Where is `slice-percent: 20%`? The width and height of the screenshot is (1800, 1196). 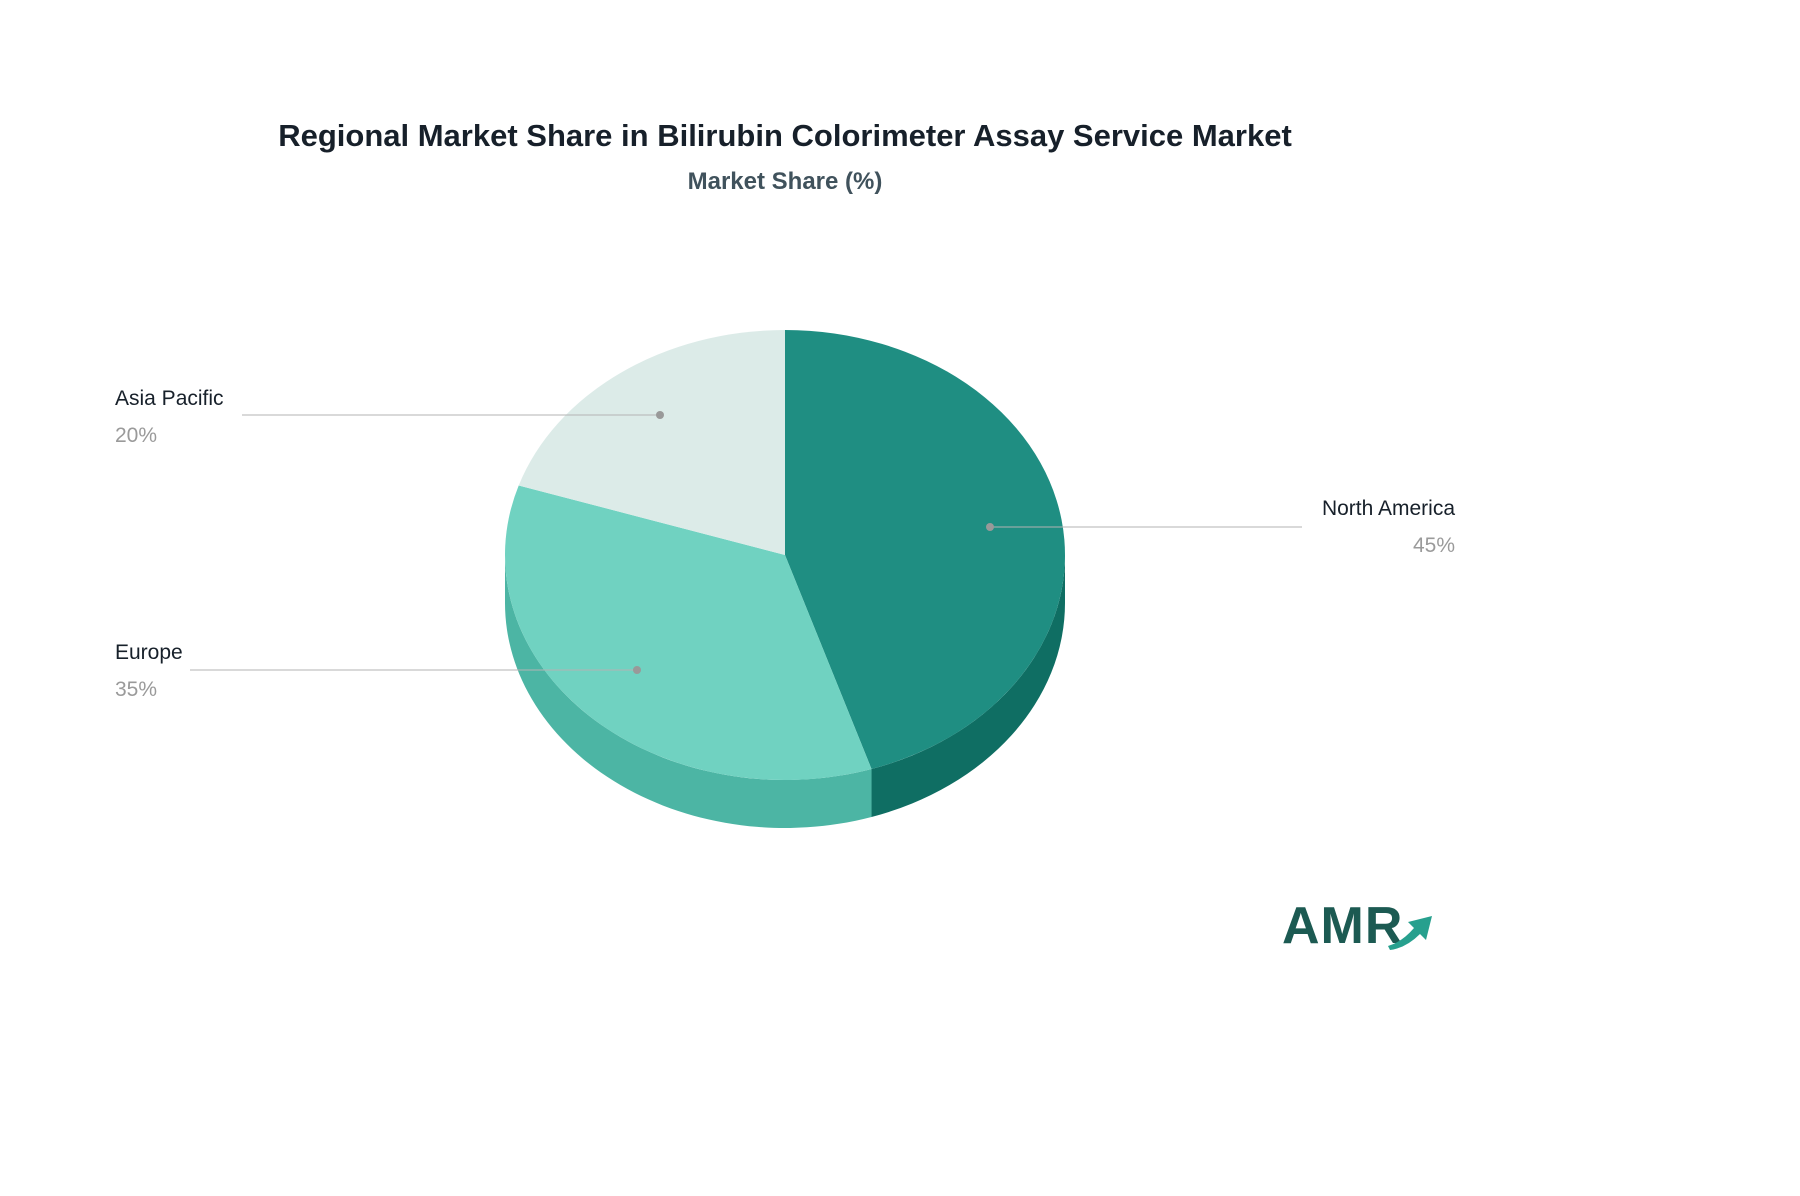 slice-percent: 20% is located at coordinates (136, 435).